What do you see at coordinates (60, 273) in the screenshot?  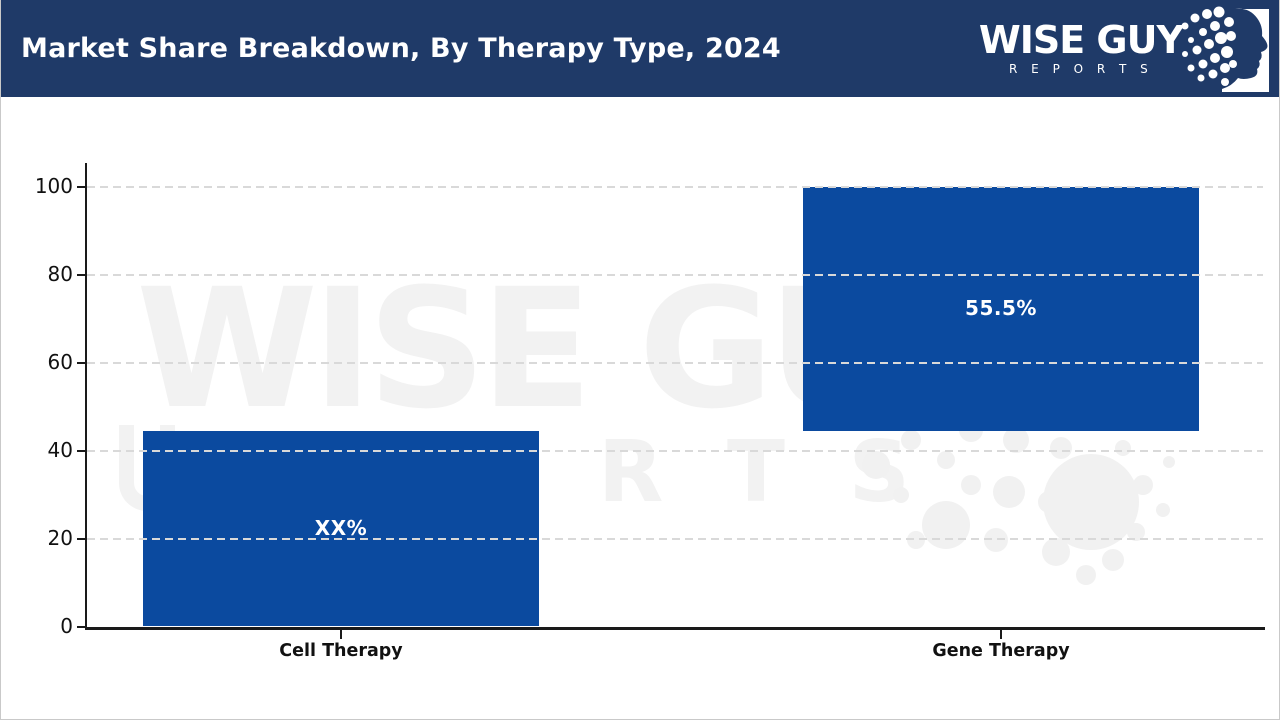 I see `y-tick-label: 80` at bounding box center [60, 273].